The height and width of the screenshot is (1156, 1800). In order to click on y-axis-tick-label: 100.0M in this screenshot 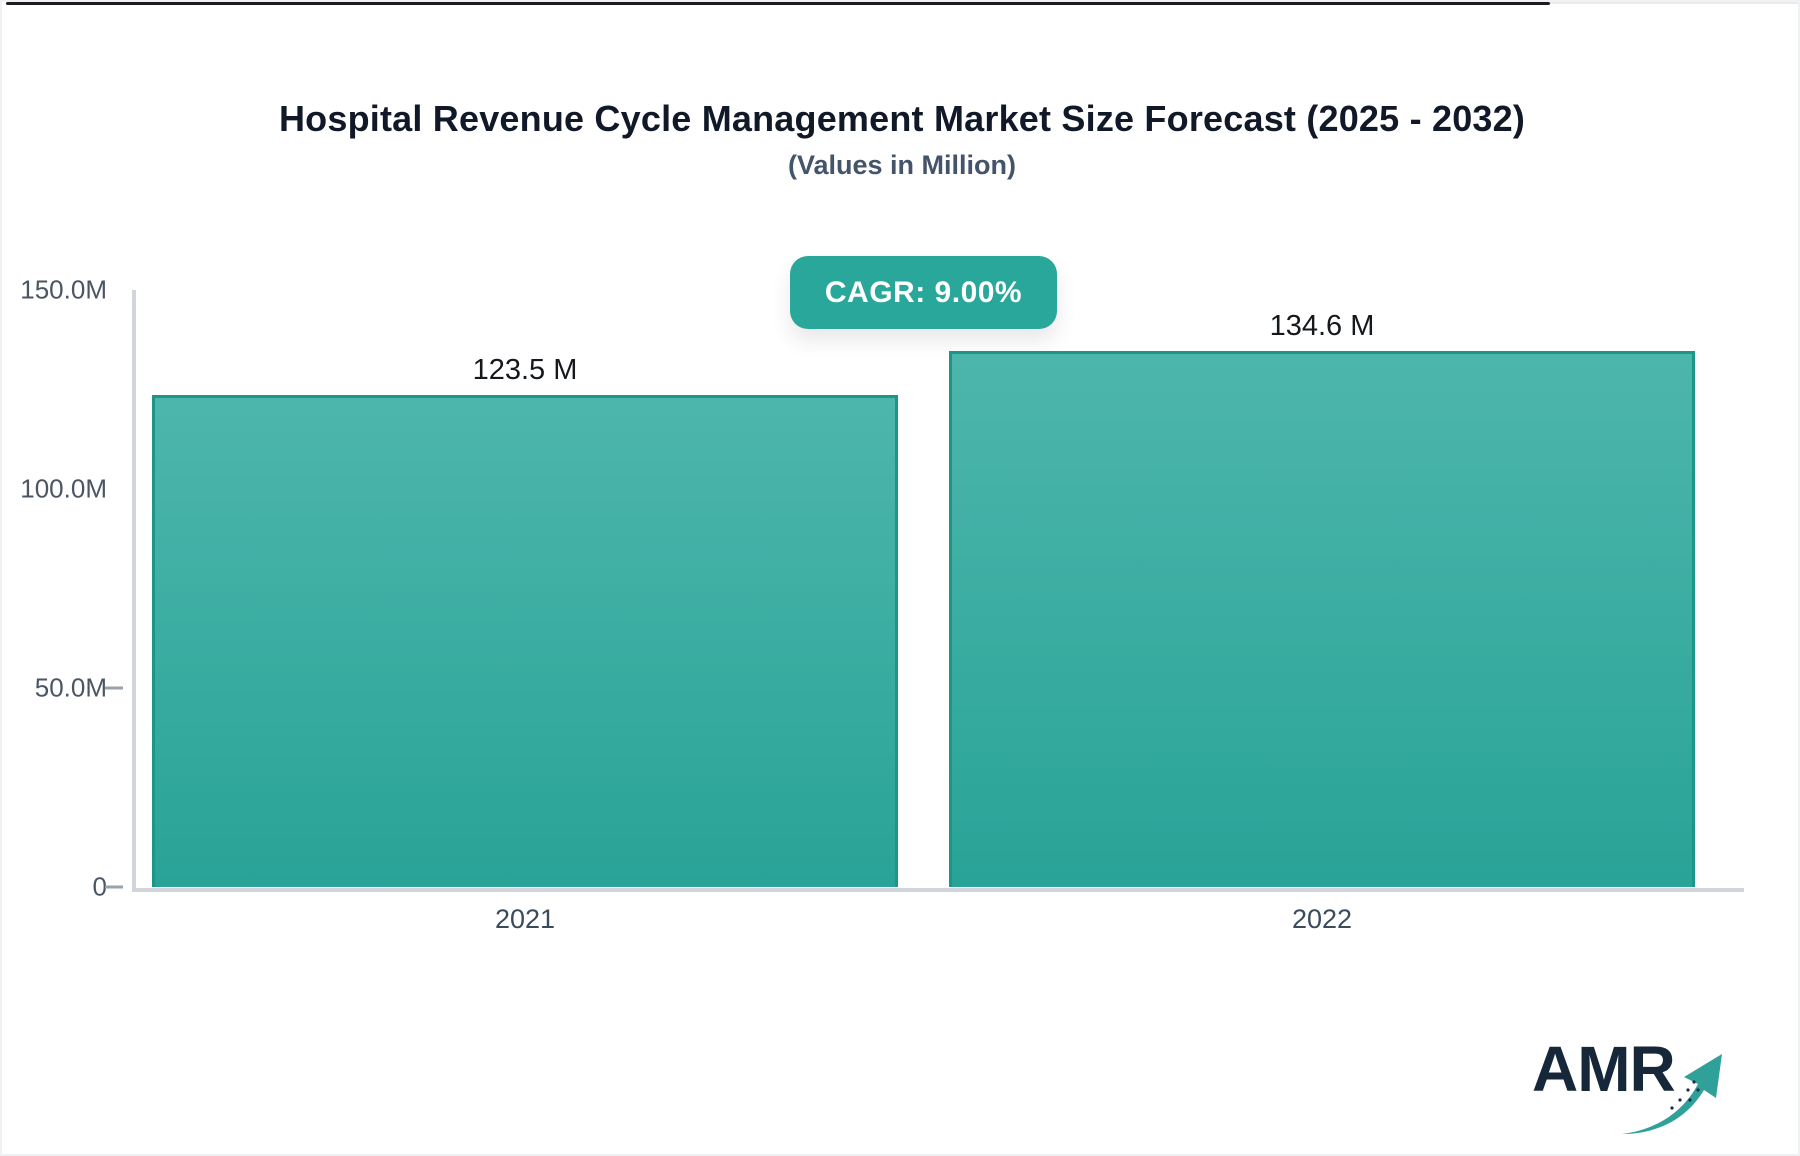, I will do `click(63, 488)`.